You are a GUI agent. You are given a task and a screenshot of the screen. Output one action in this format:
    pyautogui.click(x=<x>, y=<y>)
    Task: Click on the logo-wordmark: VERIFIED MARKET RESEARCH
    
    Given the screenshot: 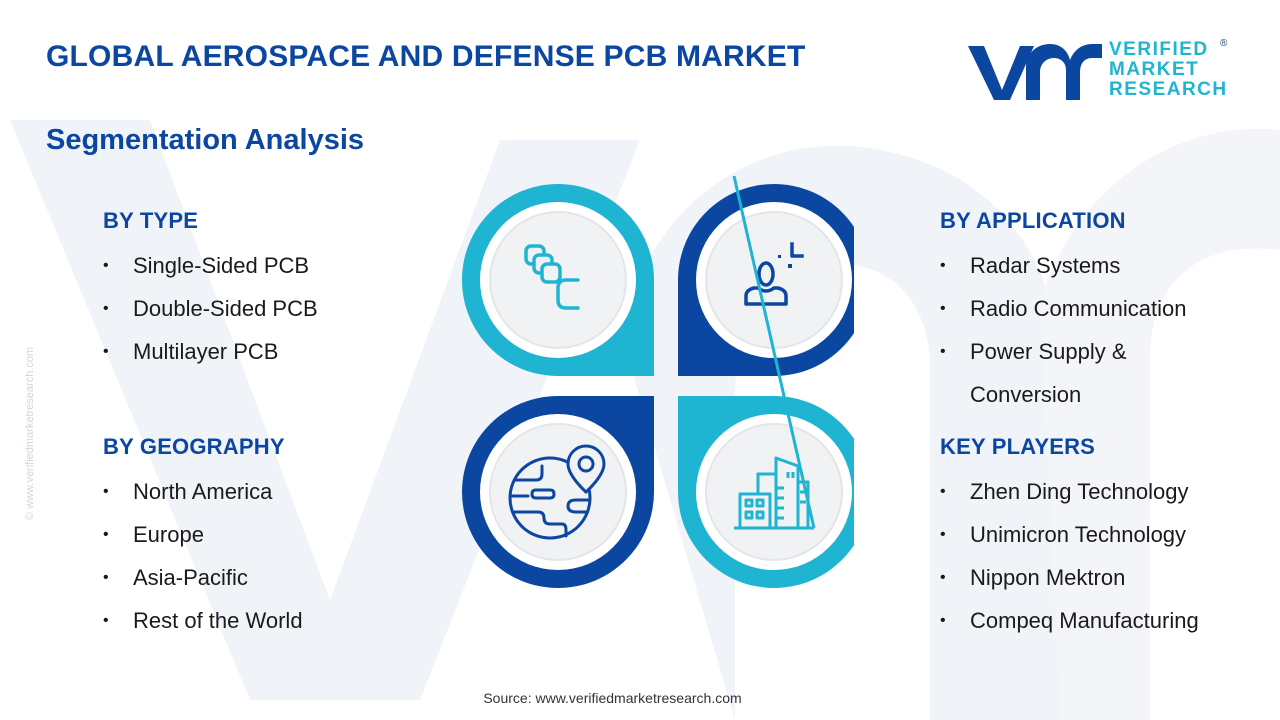 What is the action you would take?
    pyautogui.click(x=1168, y=70)
    